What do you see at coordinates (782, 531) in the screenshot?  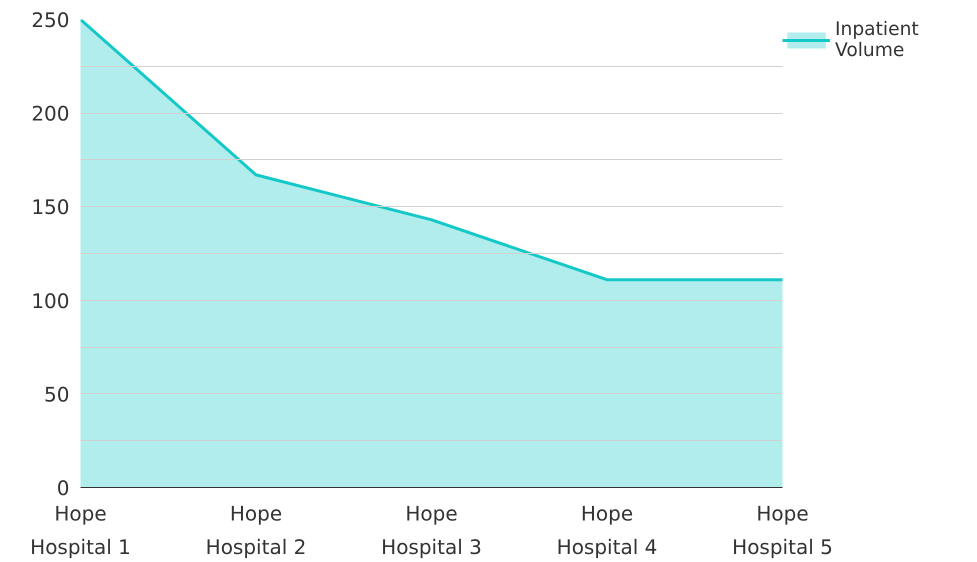 I see `x-tick-label: Hope Hospital 5` at bounding box center [782, 531].